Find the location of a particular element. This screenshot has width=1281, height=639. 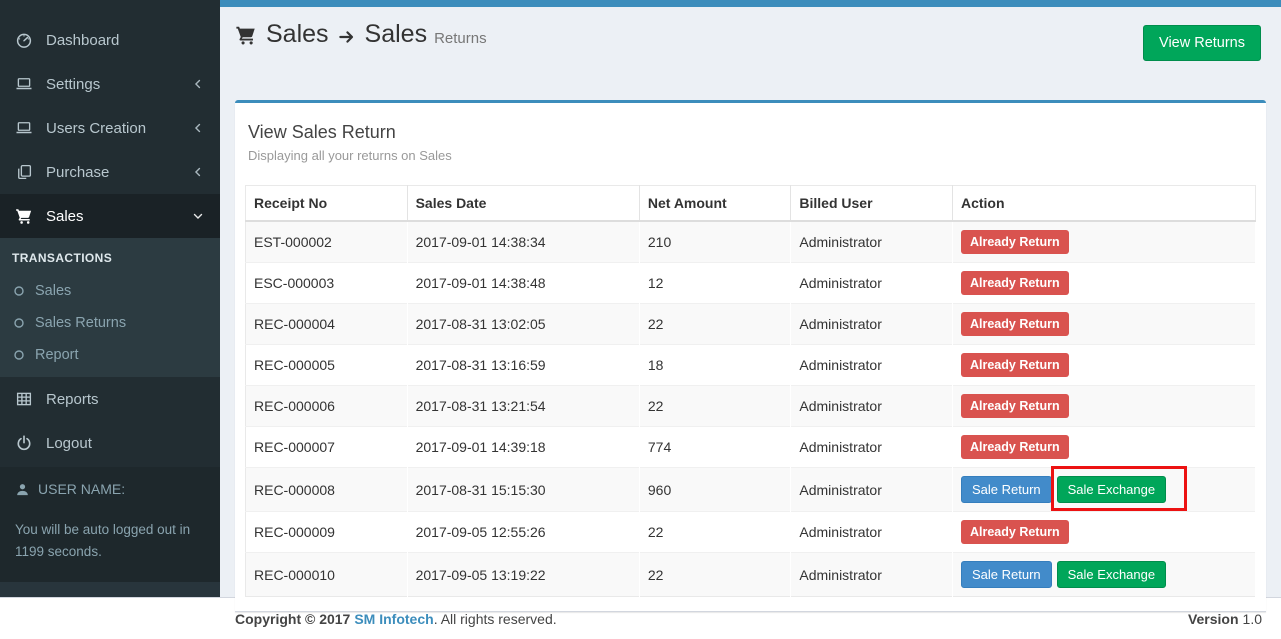

sidebar-item-reports: Reports is located at coordinates (110, 399).